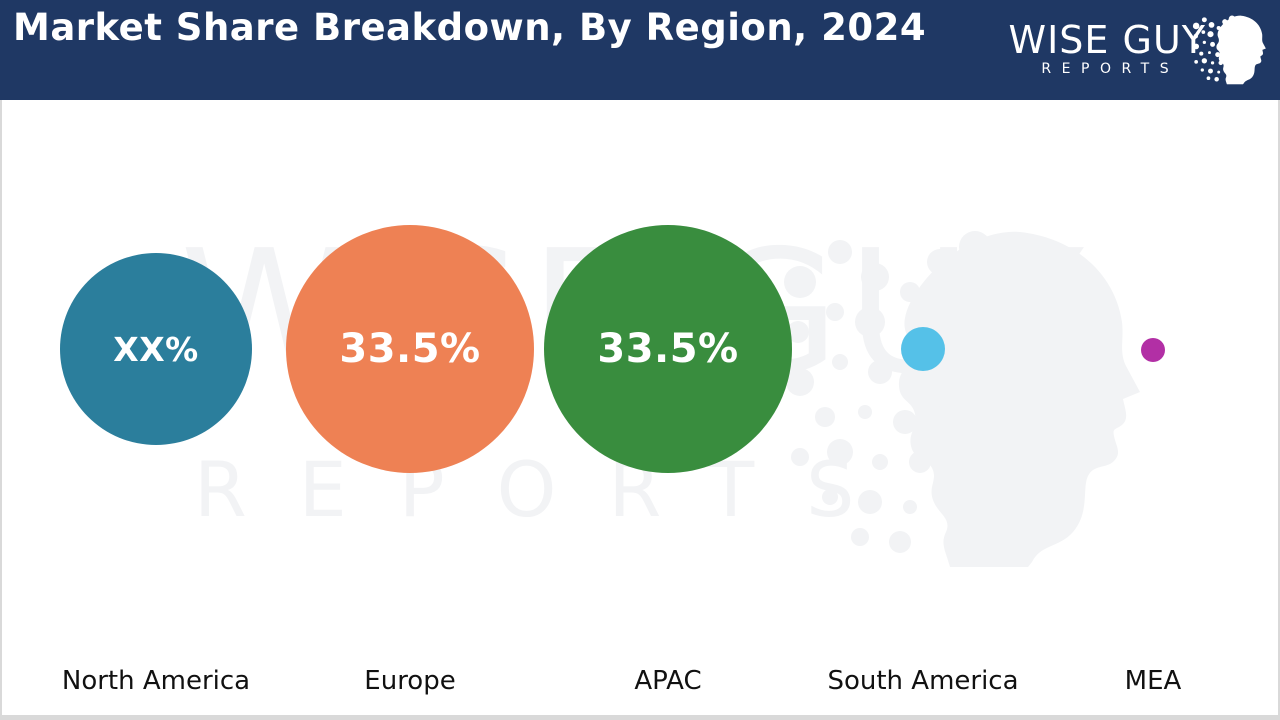 This screenshot has height=720, width=1280. What do you see at coordinates (1107, 39) in the screenshot?
I see `brand-name: WISE GUY` at bounding box center [1107, 39].